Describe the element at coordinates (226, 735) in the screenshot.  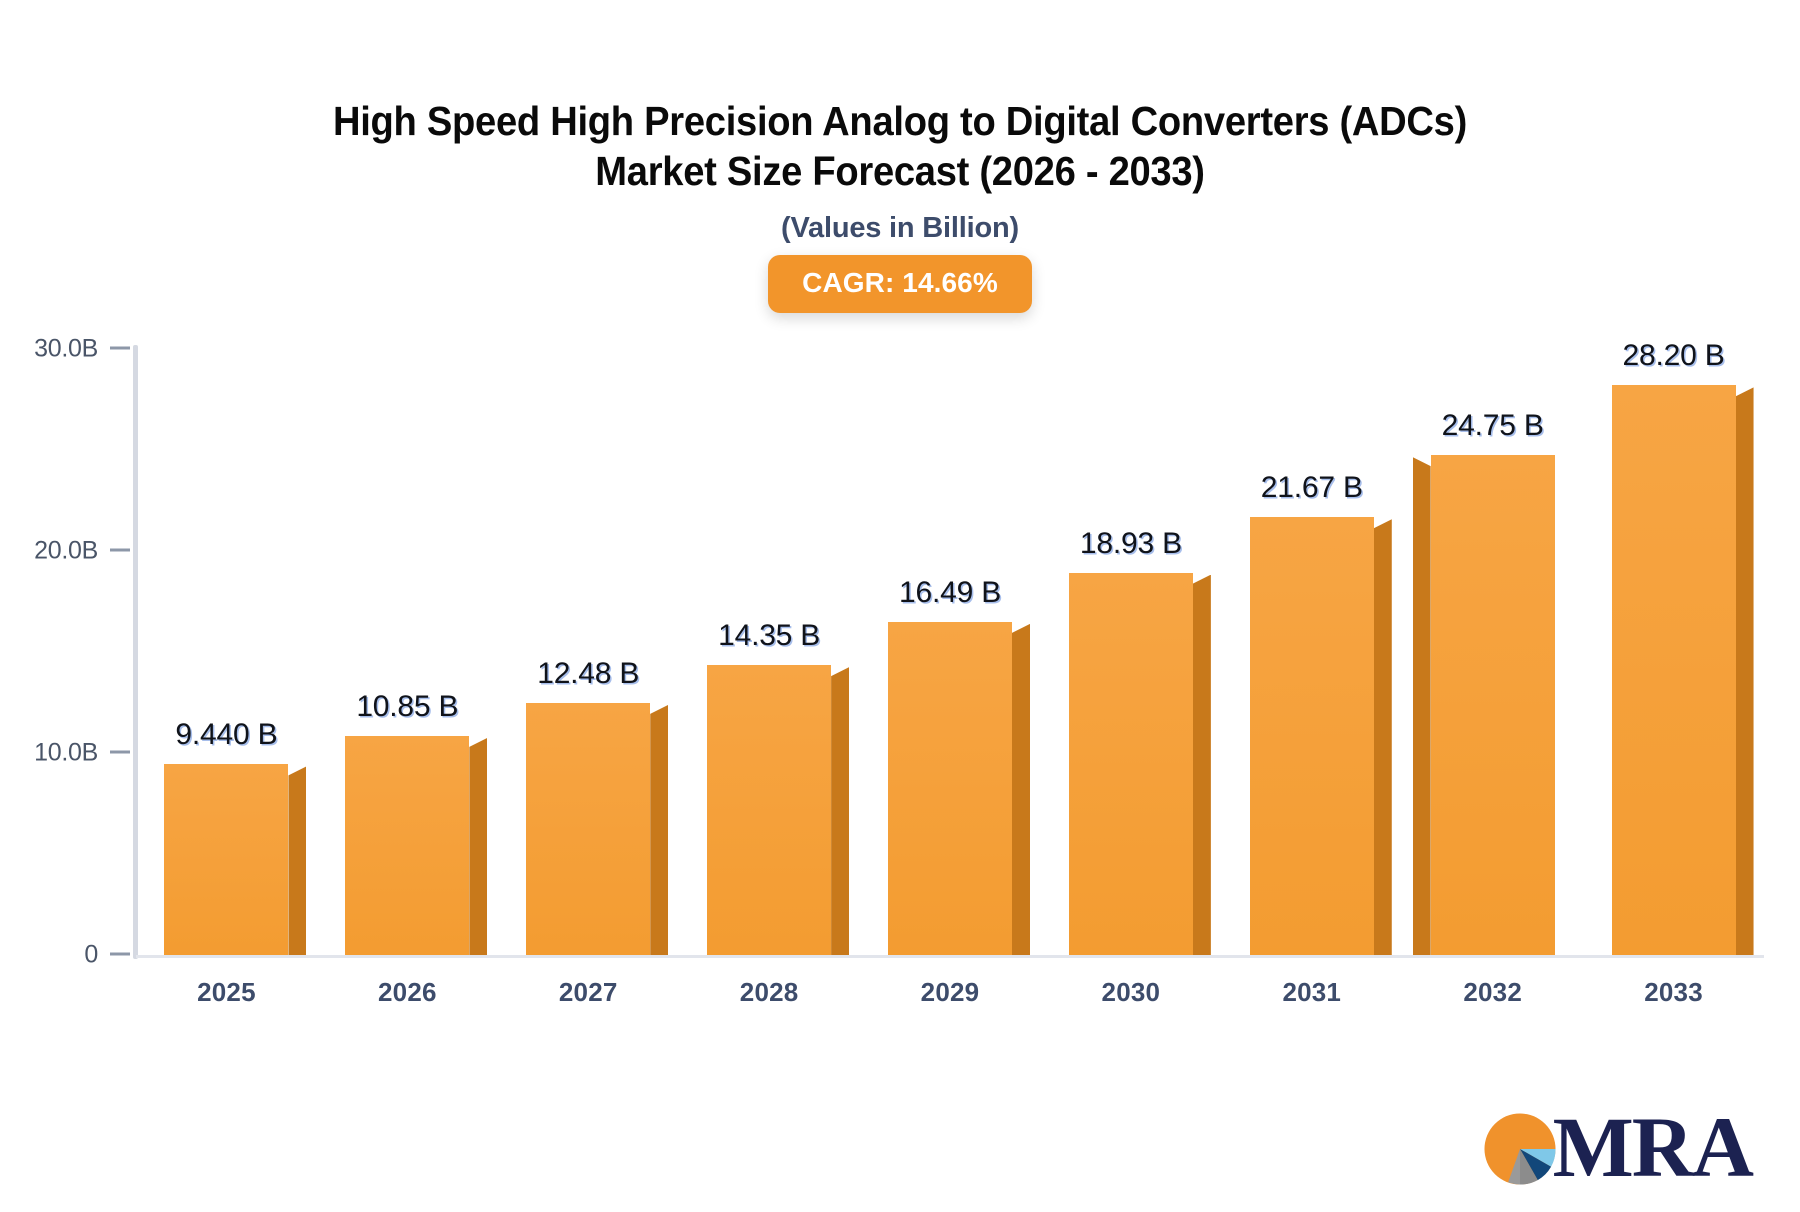
I see `bar-value-label: 9.440 B` at that location.